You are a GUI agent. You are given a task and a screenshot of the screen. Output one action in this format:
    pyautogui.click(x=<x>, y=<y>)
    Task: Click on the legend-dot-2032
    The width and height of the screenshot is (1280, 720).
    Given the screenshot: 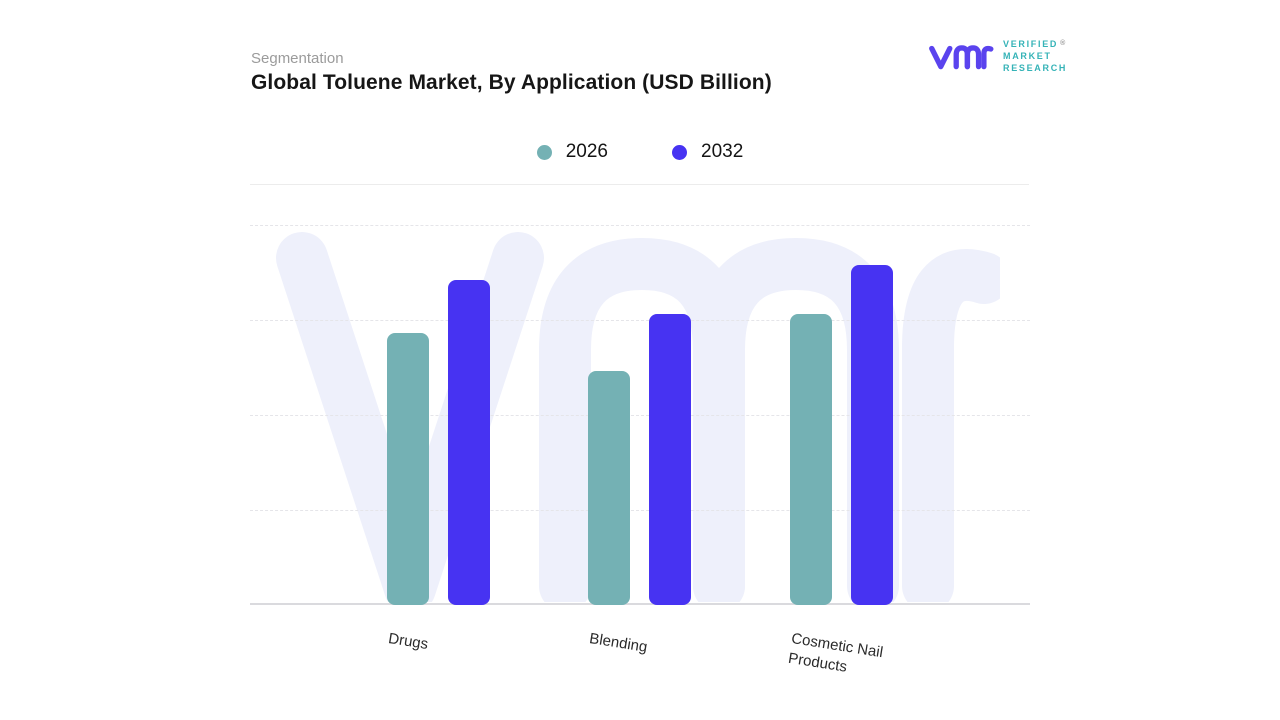 What is the action you would take?
    pyautogui.click(x=679, y=152)
    